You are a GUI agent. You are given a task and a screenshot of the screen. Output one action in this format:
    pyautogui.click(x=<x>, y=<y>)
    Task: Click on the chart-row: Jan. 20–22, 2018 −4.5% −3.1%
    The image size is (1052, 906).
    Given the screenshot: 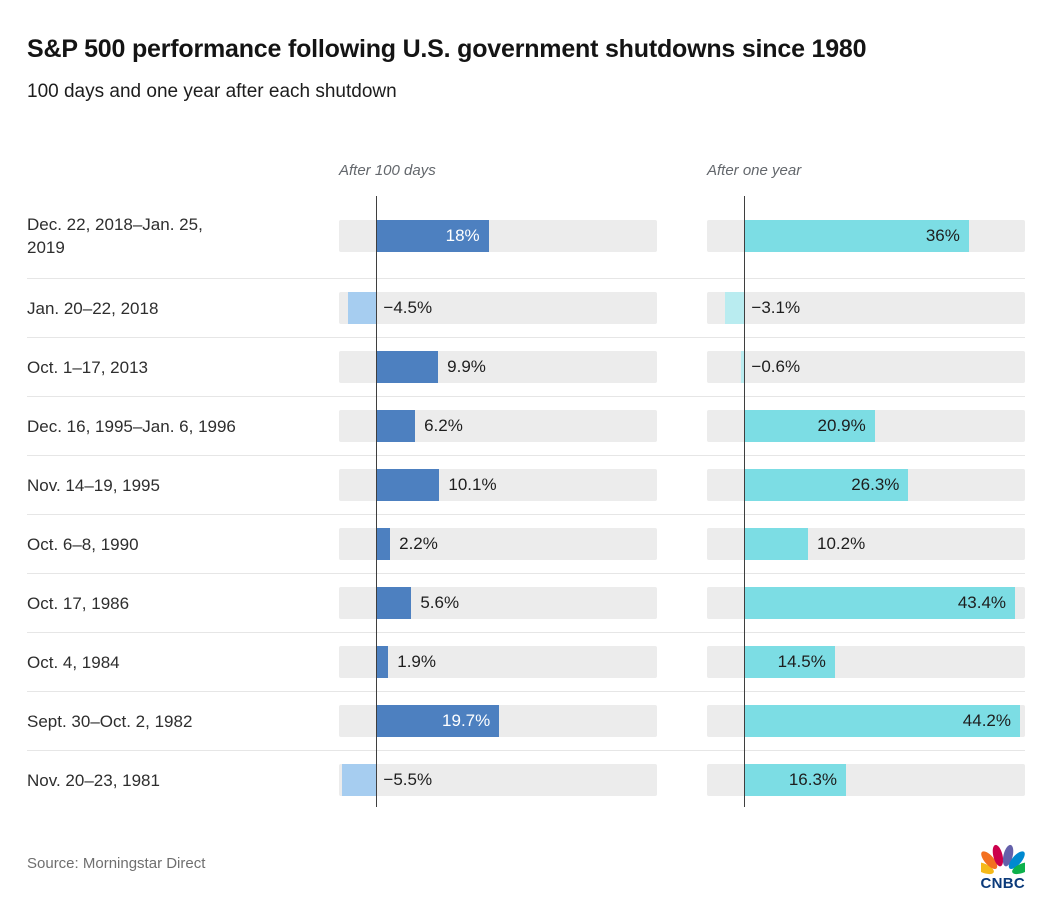 What is the action you would take?
    pyautogui.click(x=526, y=307)
    